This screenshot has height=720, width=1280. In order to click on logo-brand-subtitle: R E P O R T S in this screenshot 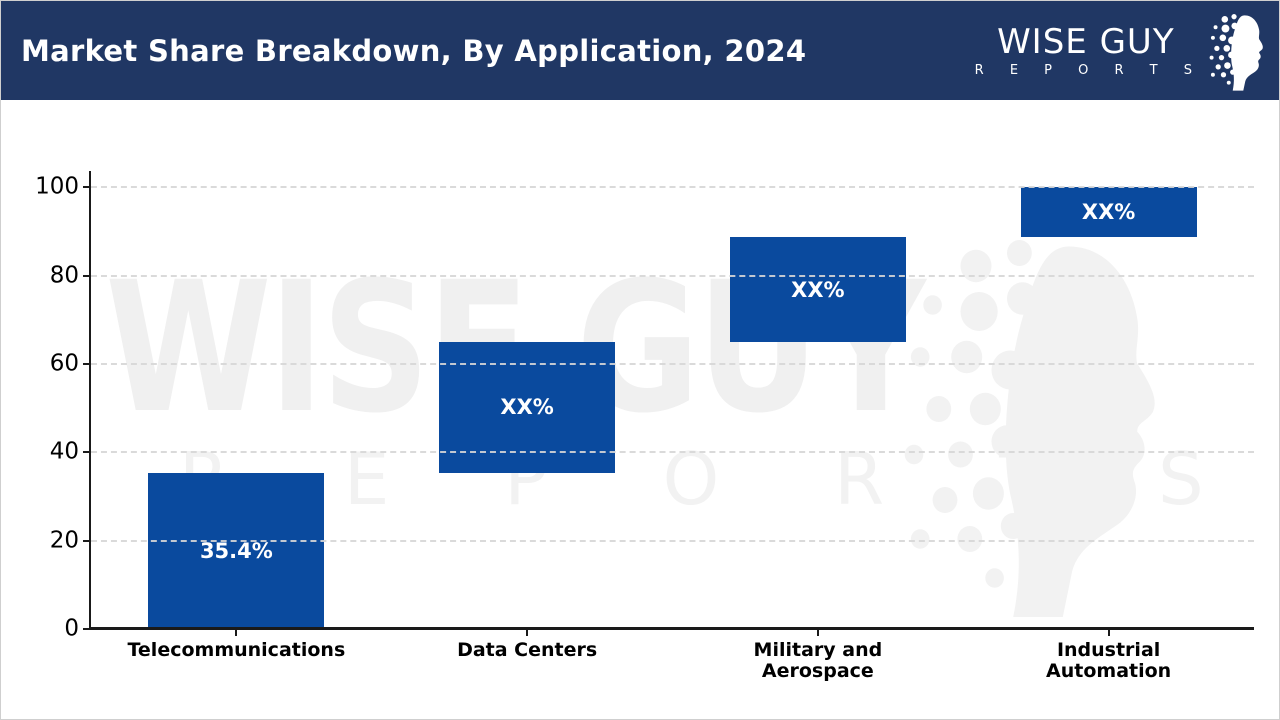, I will do `click(1088, 70)`.